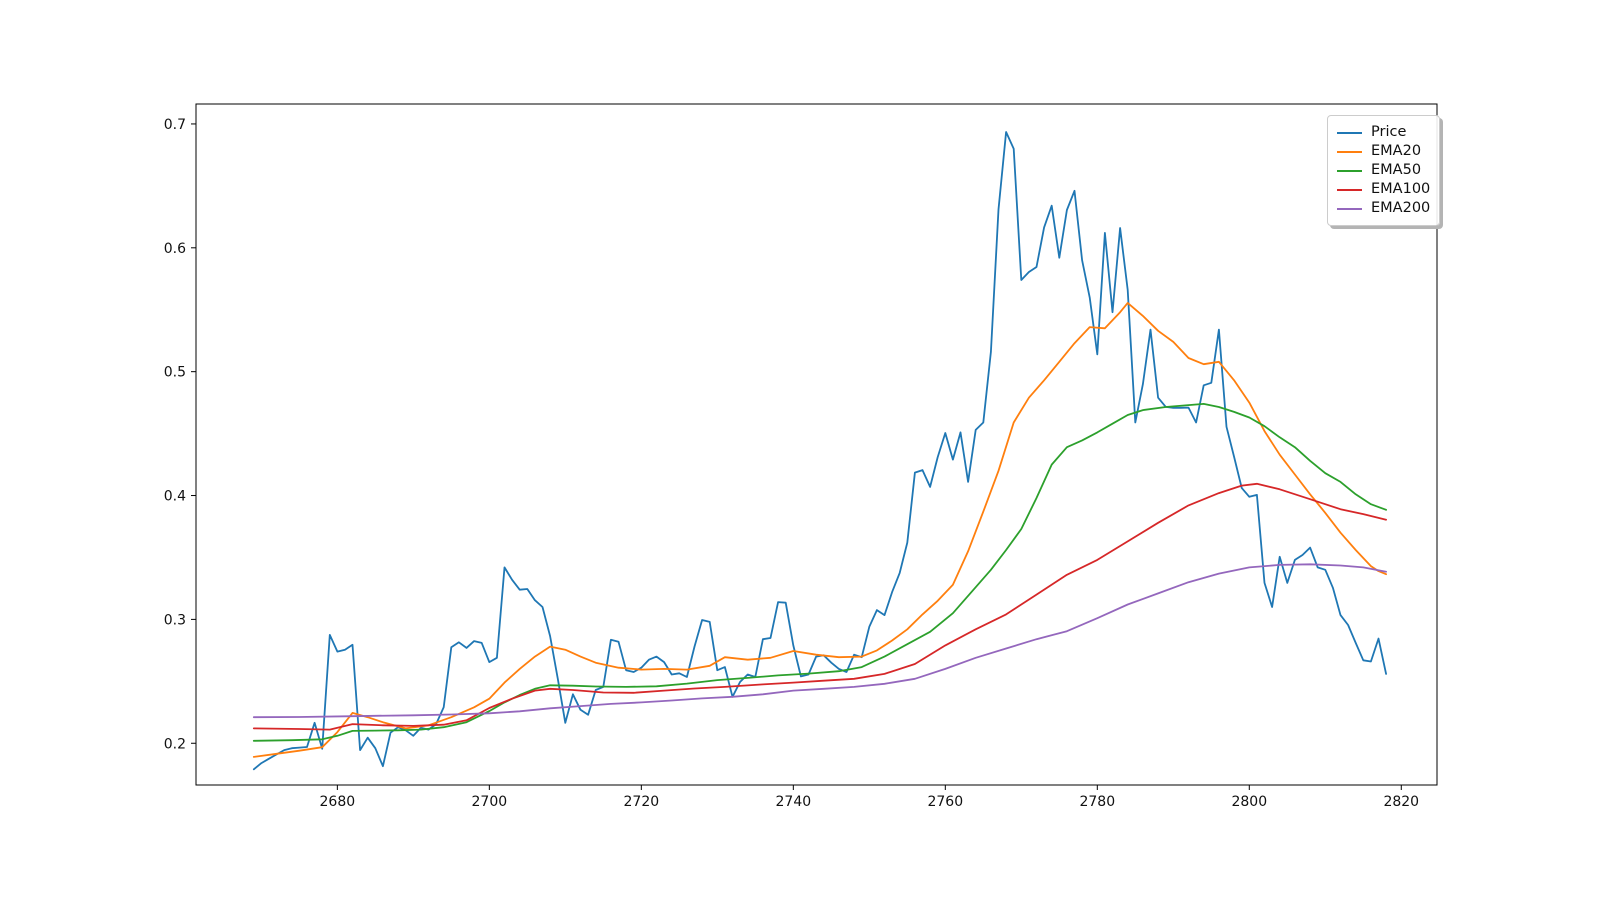 The width and height of the screenshot is (1600, 900). What do you see at coordinates (945, 802) in the screenshot?
I see `x-tick-label: 2760` at bounding box center [945, 802].